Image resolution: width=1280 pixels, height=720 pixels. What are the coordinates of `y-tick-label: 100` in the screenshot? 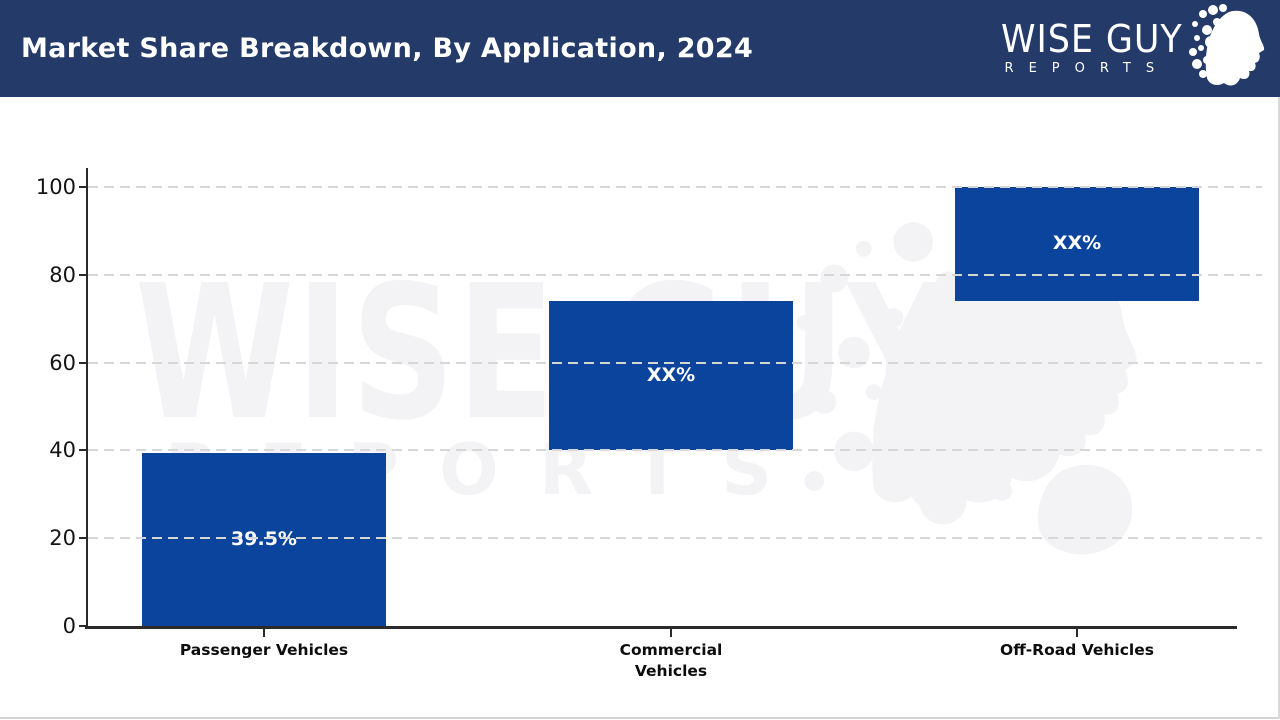 It's located at (55, 187).